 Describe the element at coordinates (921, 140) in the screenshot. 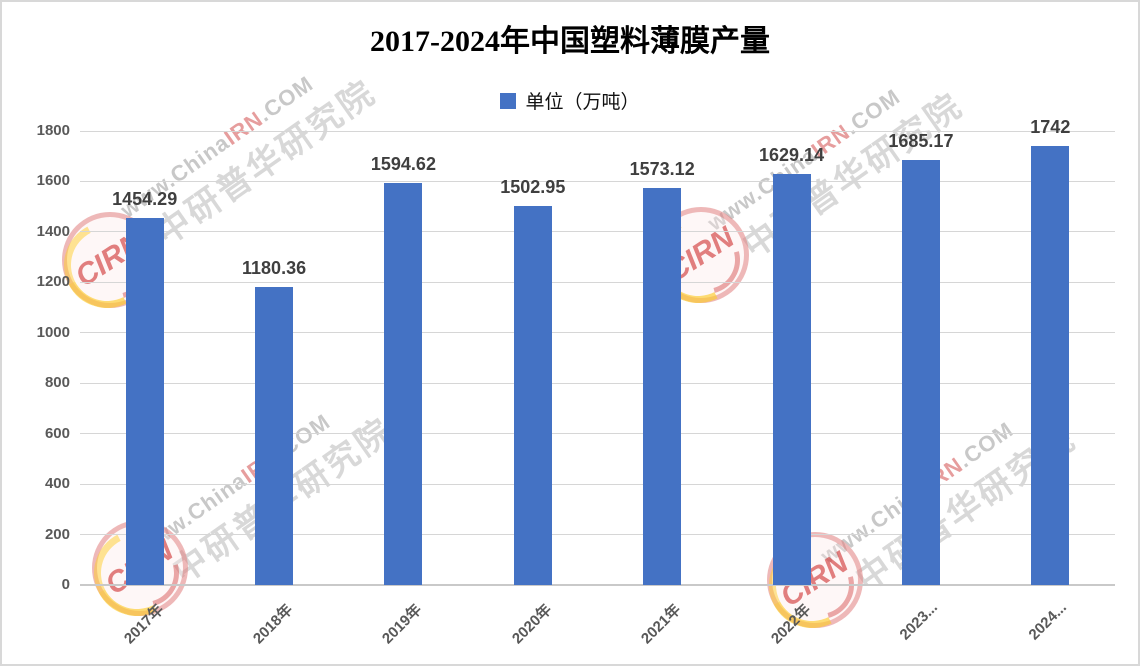

I see `bar-value-label: 1685.17` at that location.